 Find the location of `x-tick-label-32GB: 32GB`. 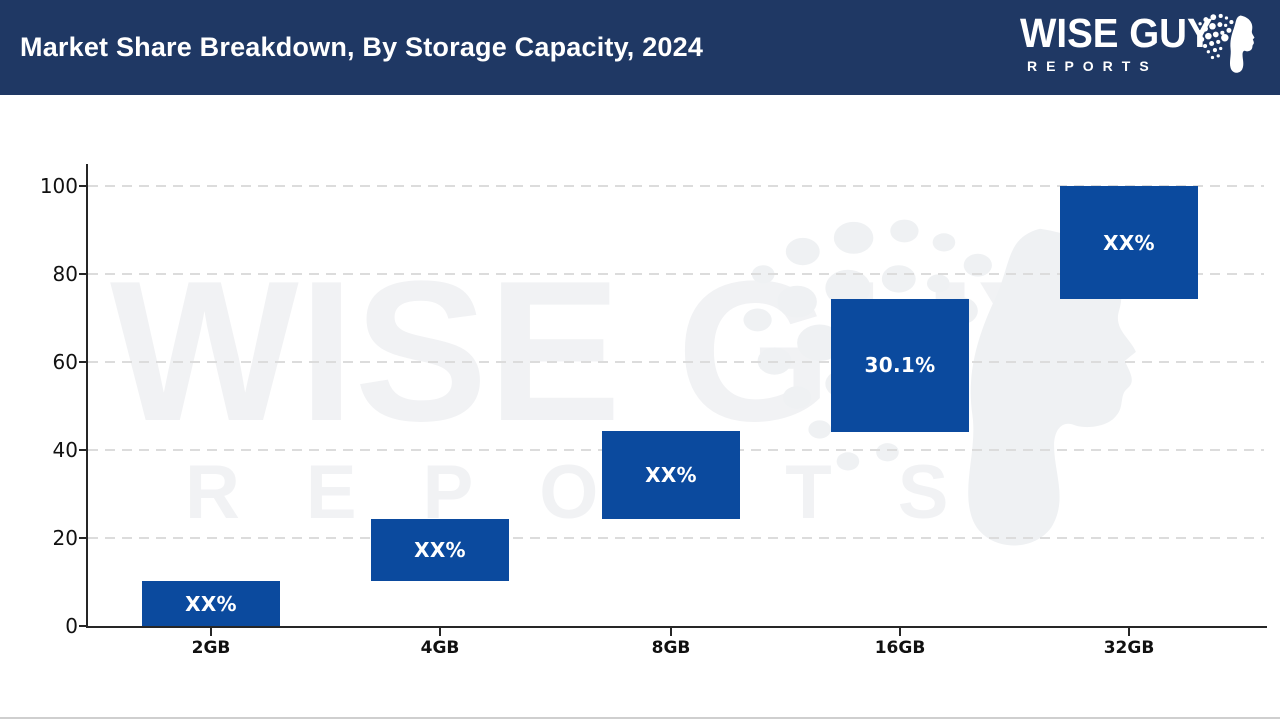

x-tick-label-32GB: 32GB is located at coordinates (1129, 648).